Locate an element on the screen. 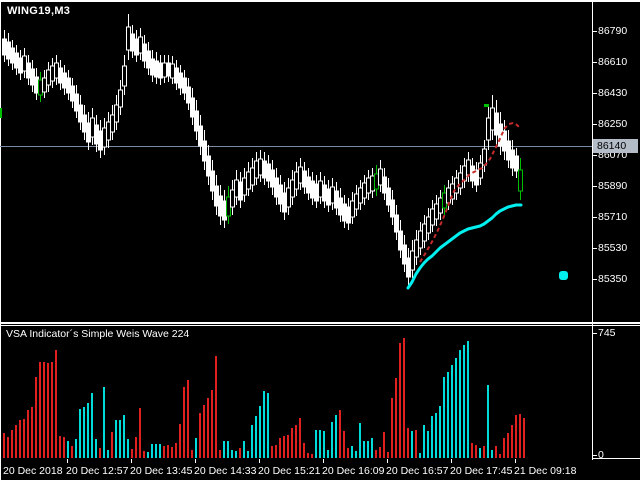 The height and width of the screenshot is (480, 640). signal-marks is located at coordinates (244, 111).